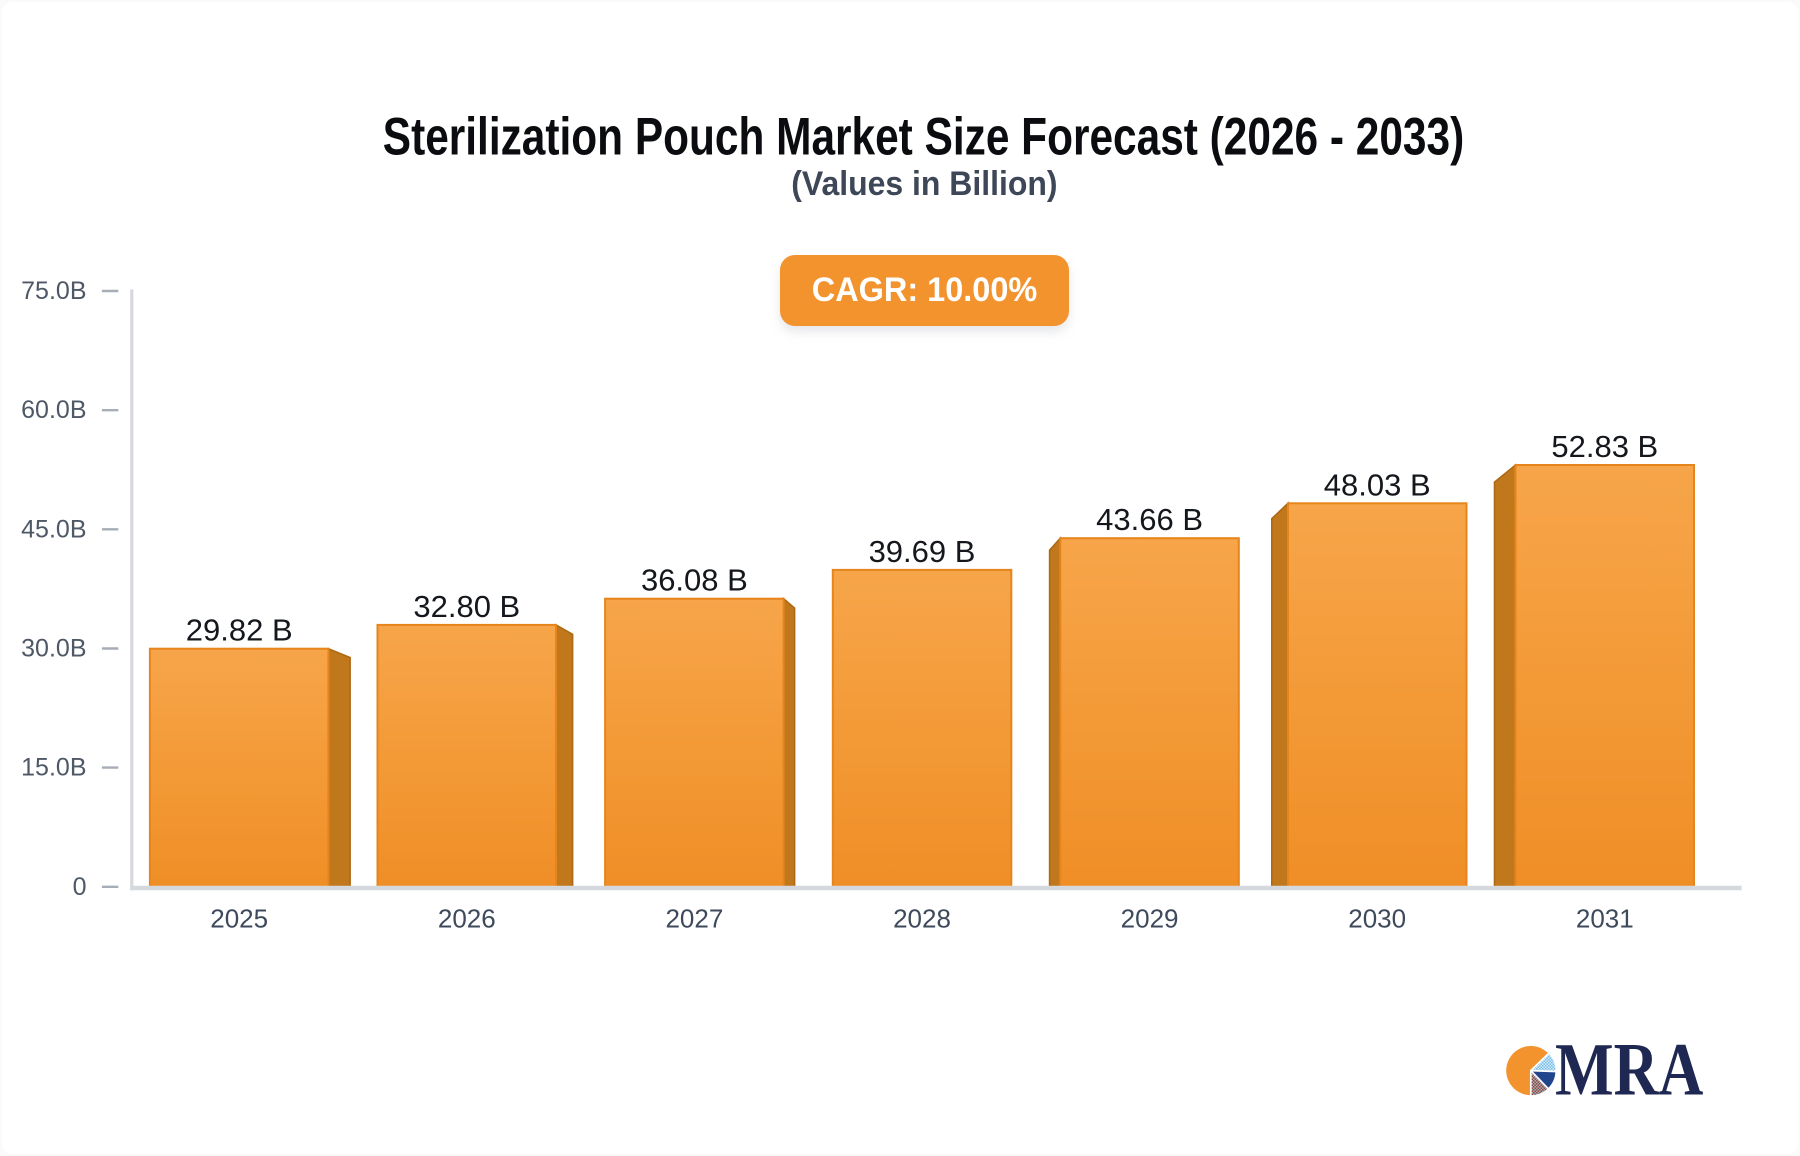 The height and width of the screenshot is (1156, 1800). I want to click on svg-text: 15.0B, so click(53, 768).